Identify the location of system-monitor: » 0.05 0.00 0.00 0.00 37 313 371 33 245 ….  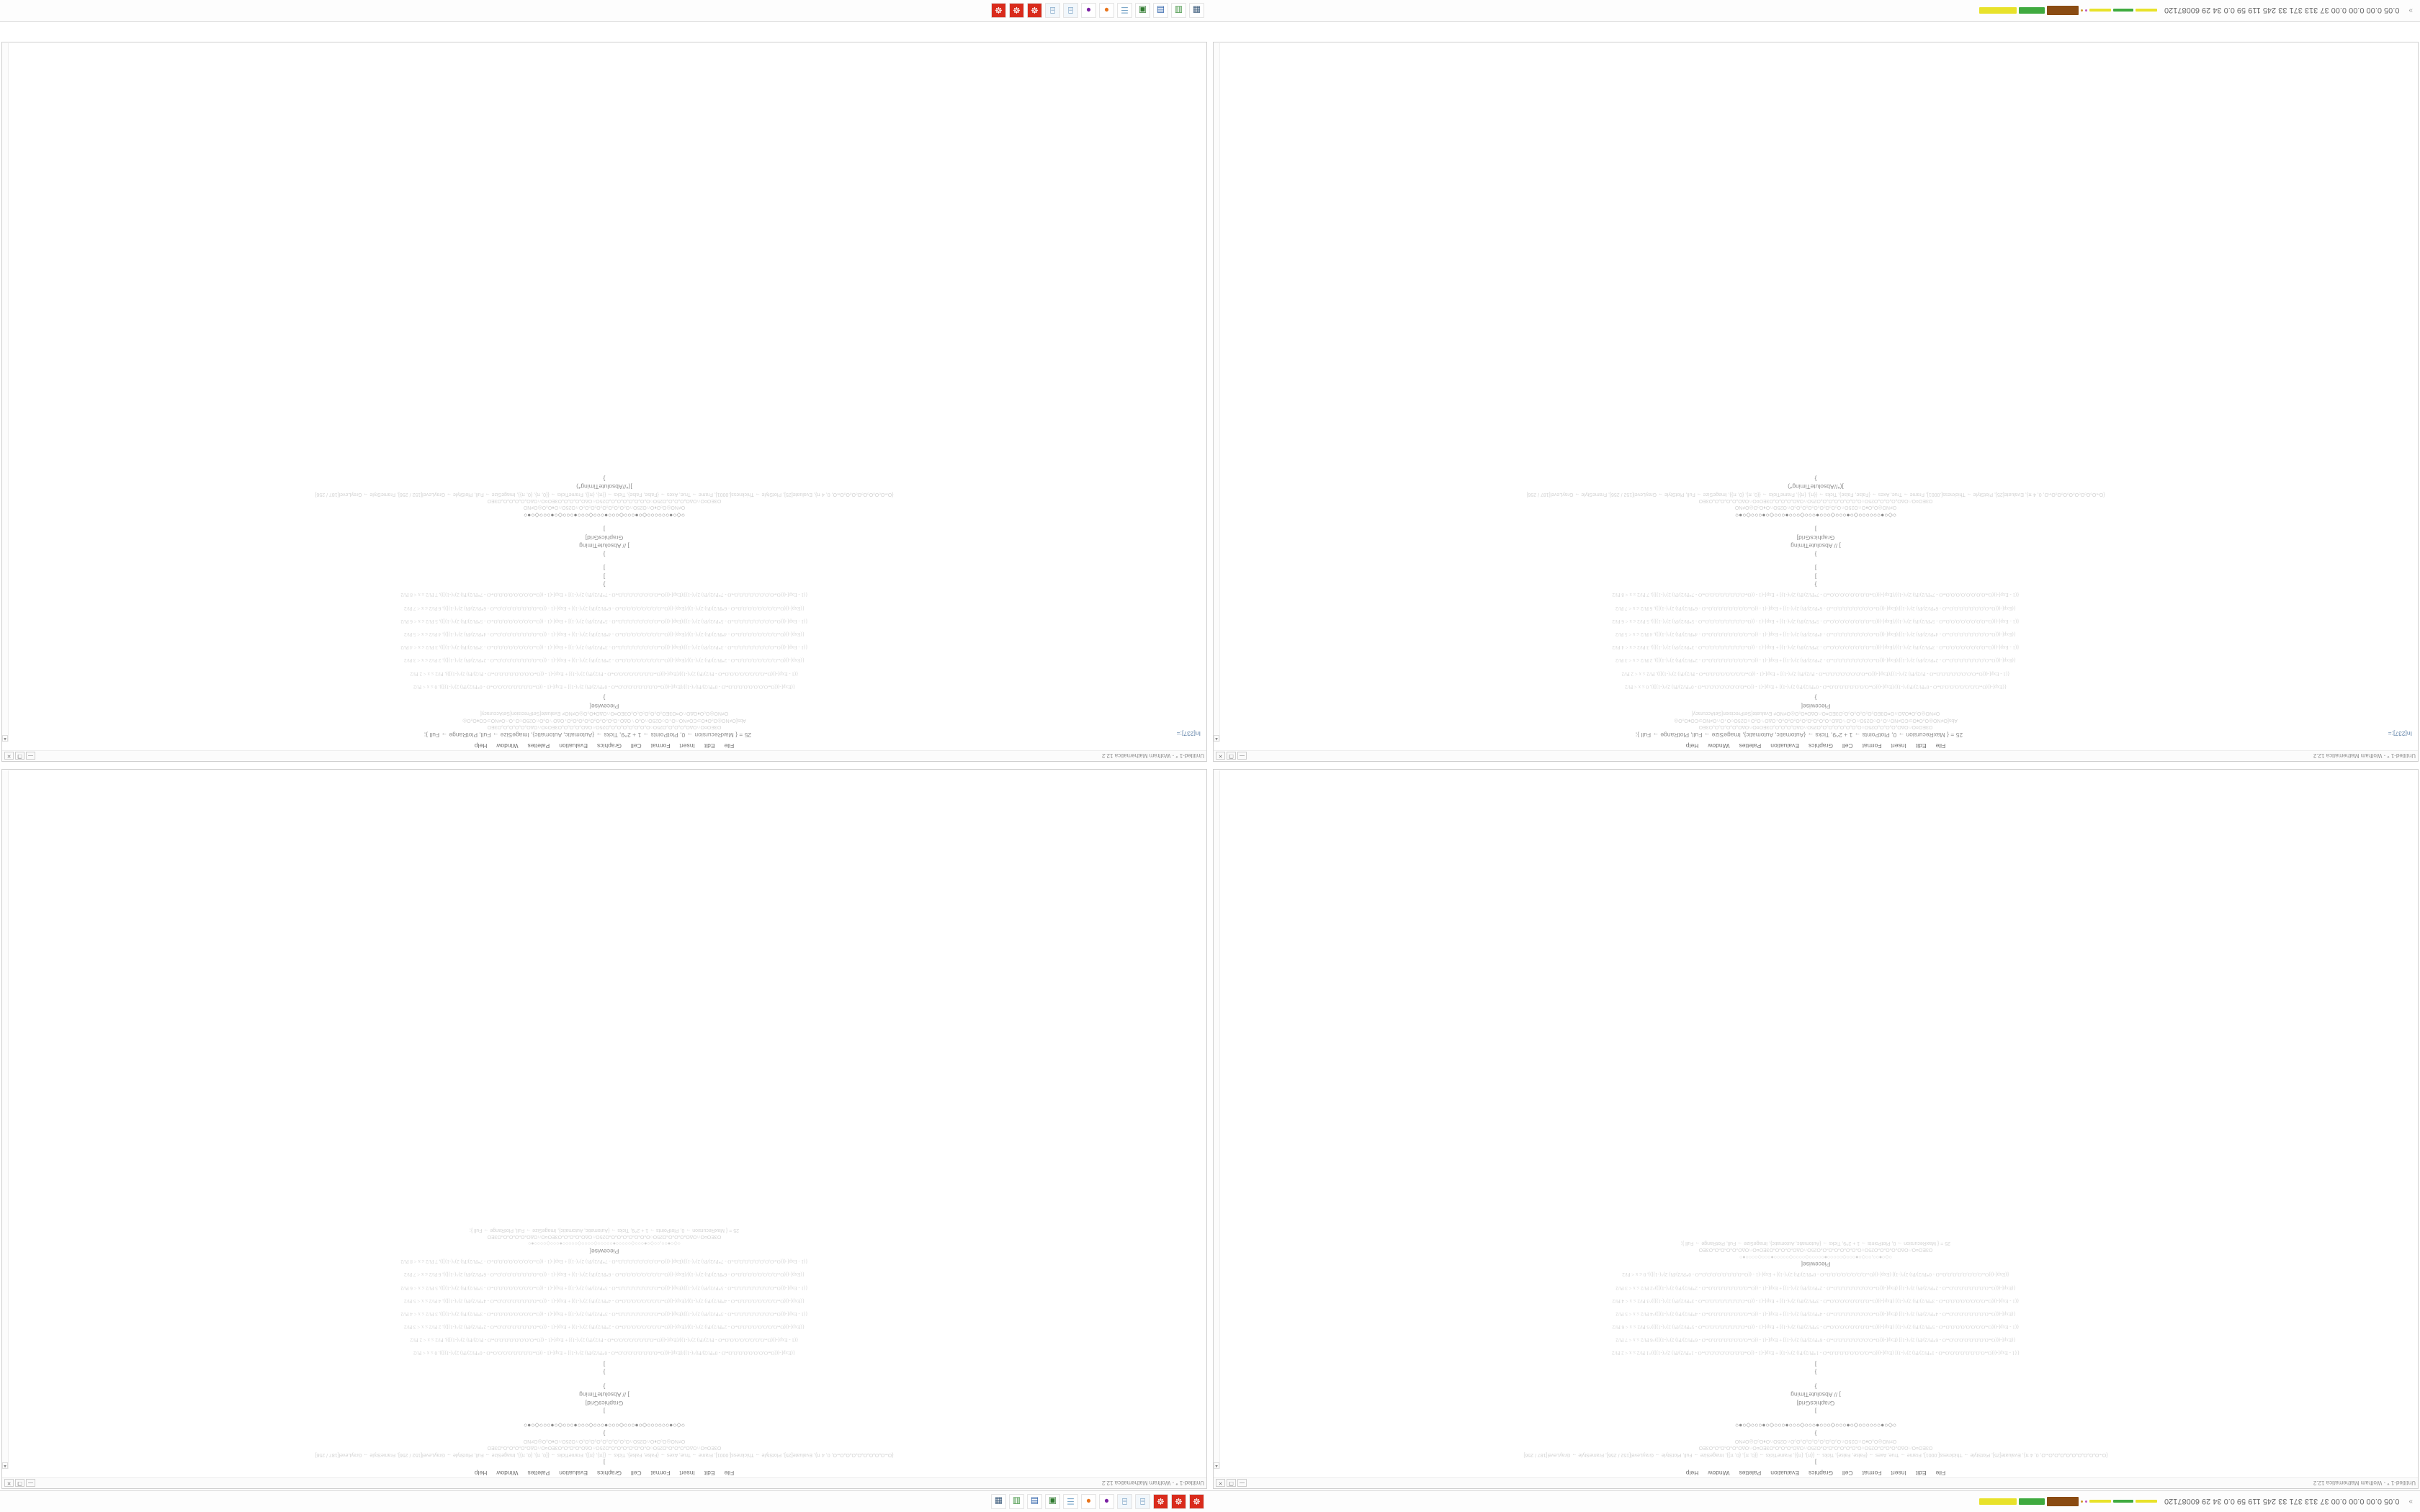
(2292, 10).